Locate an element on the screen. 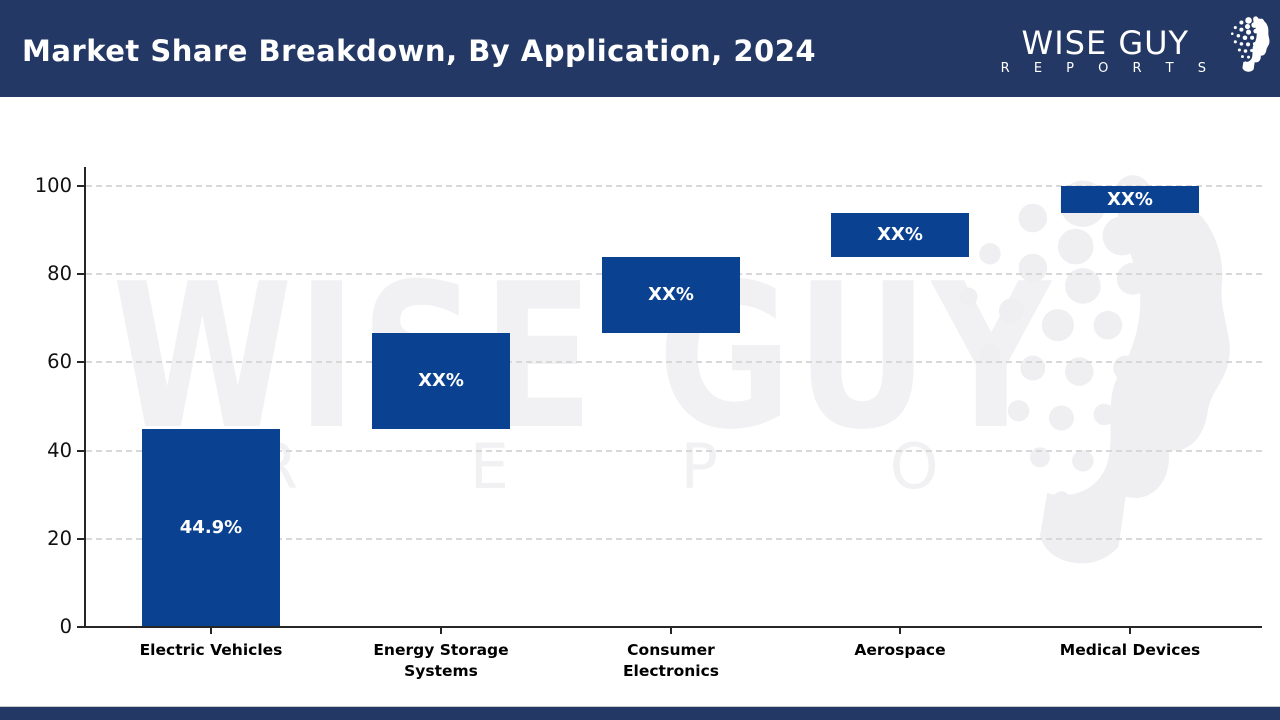 The width and height of the screenshot is (1280, 720). x-axis-category-label: Aerospace is located at coordinates (900, 650).